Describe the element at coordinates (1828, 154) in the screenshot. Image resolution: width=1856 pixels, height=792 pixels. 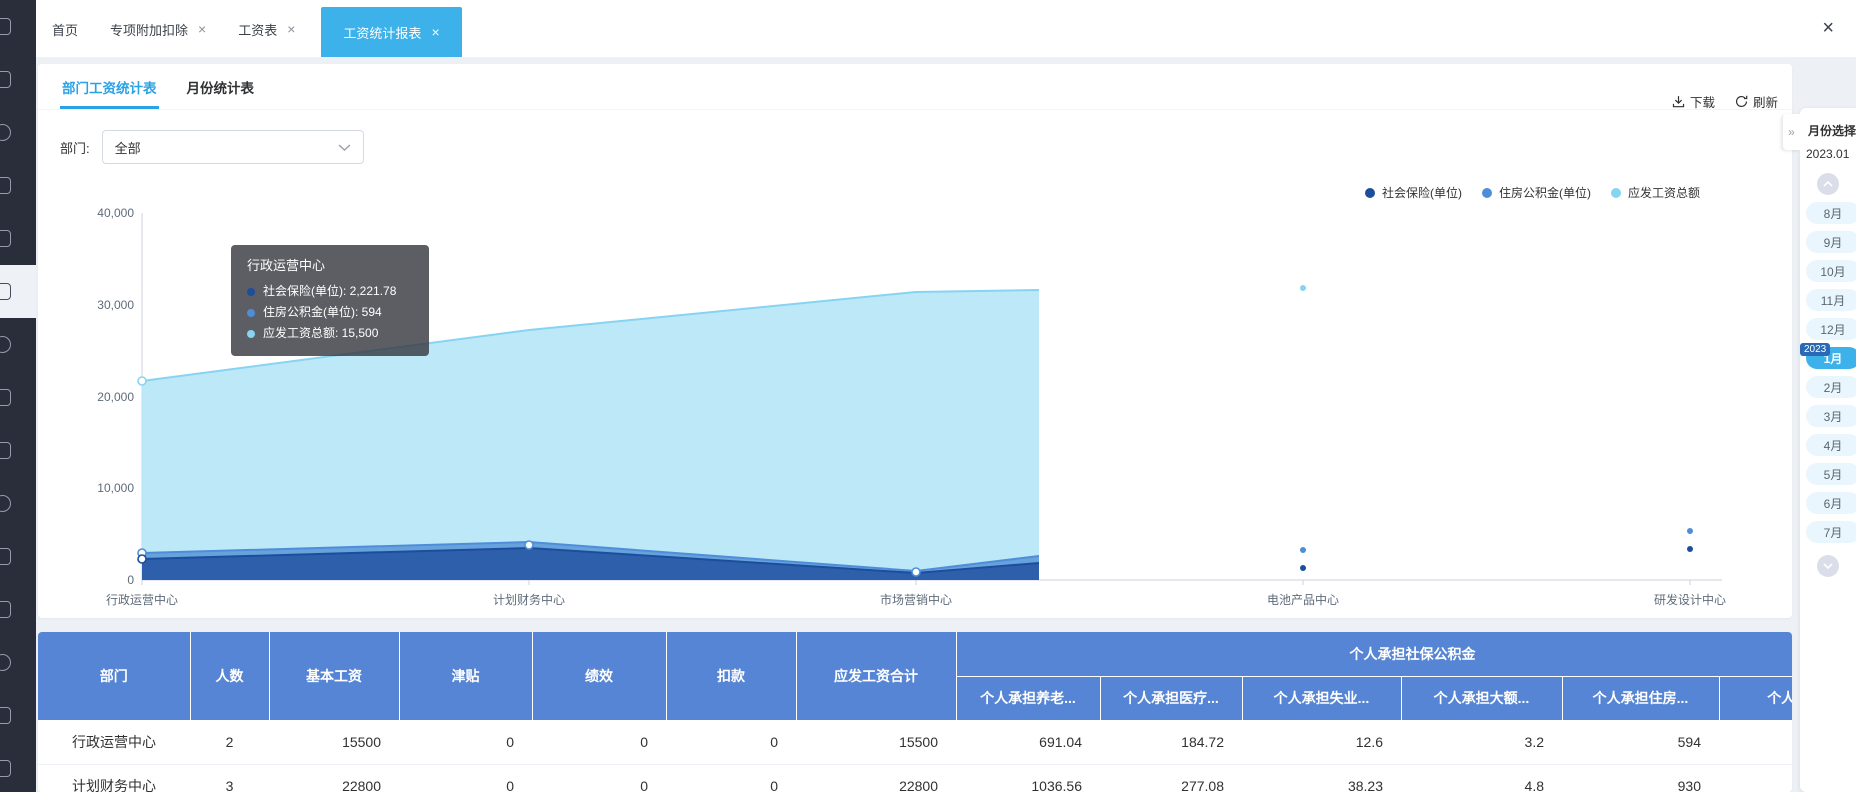
I see `current-month-value: 2023.01` at that location.